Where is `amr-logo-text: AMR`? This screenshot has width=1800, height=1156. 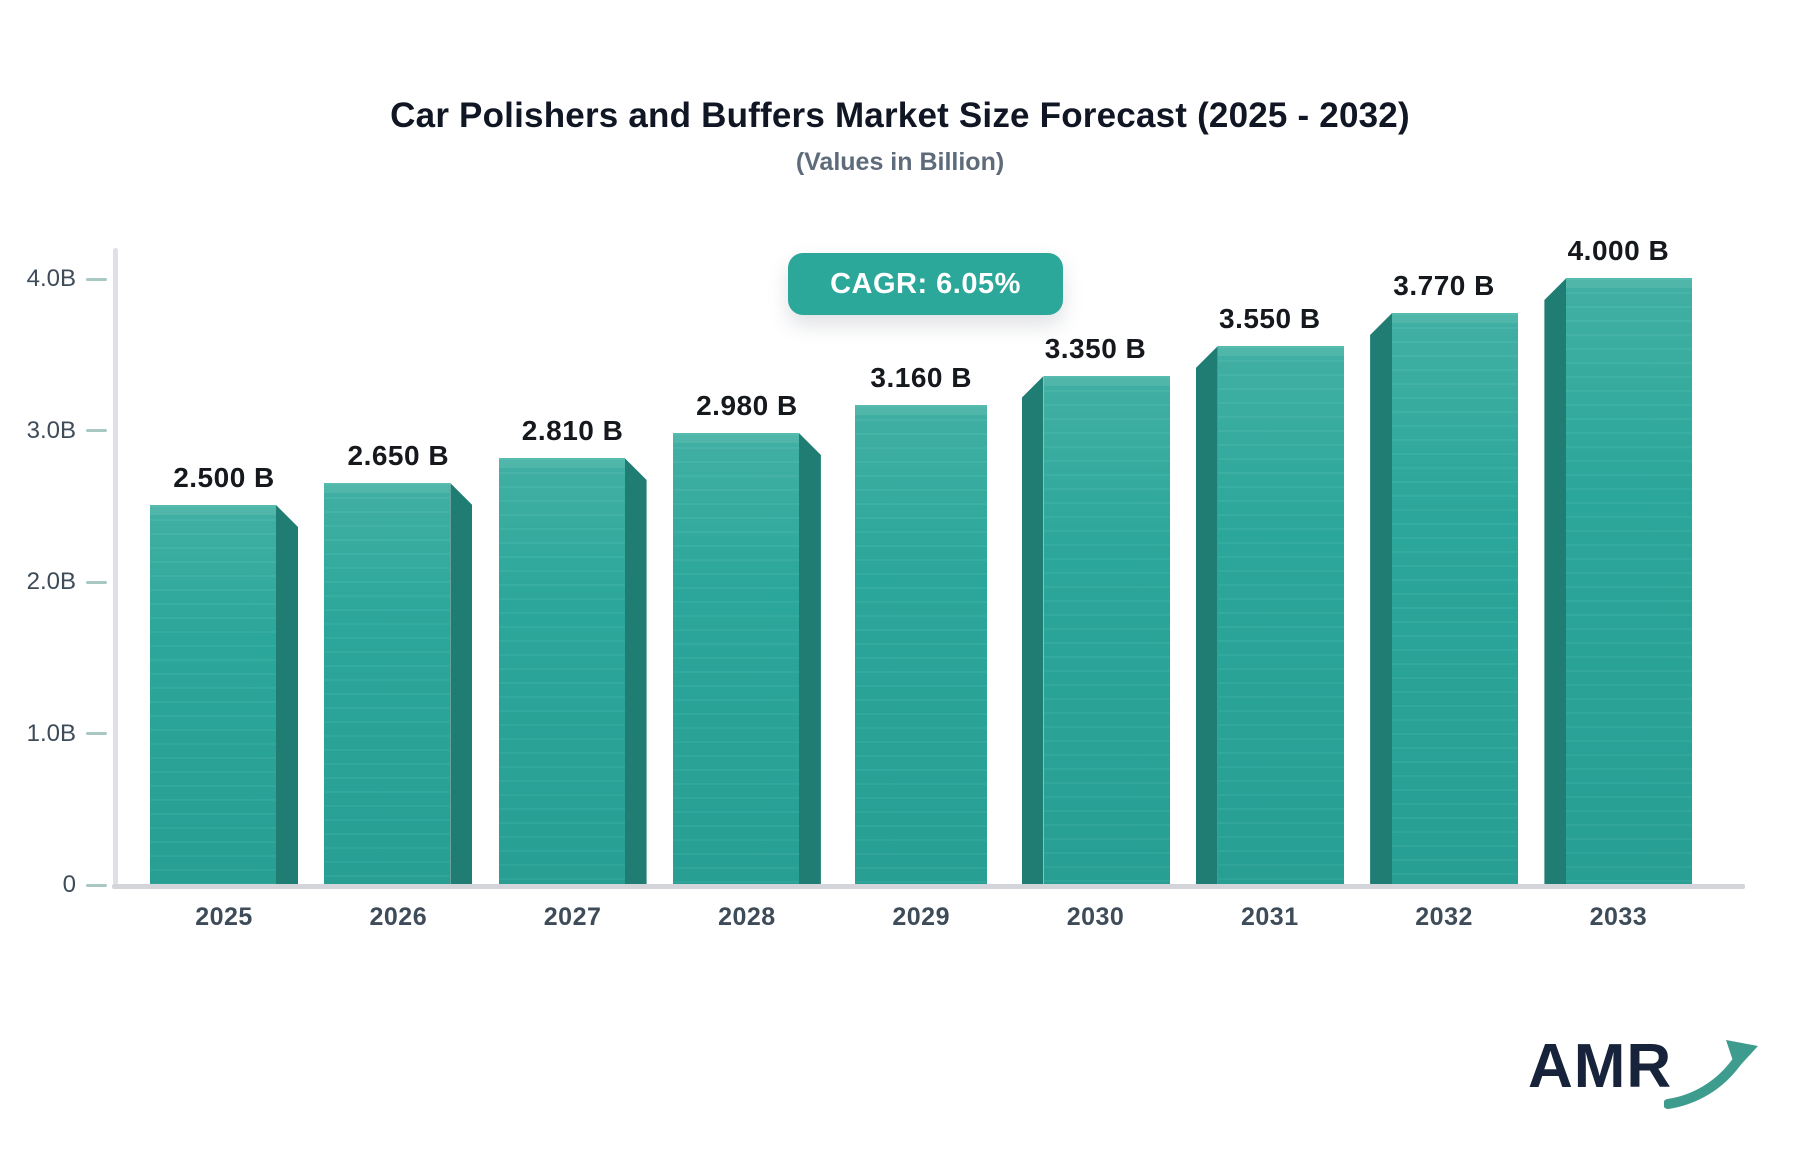 amr-logo-text: AMR is located at coordinates (1600, 1066).